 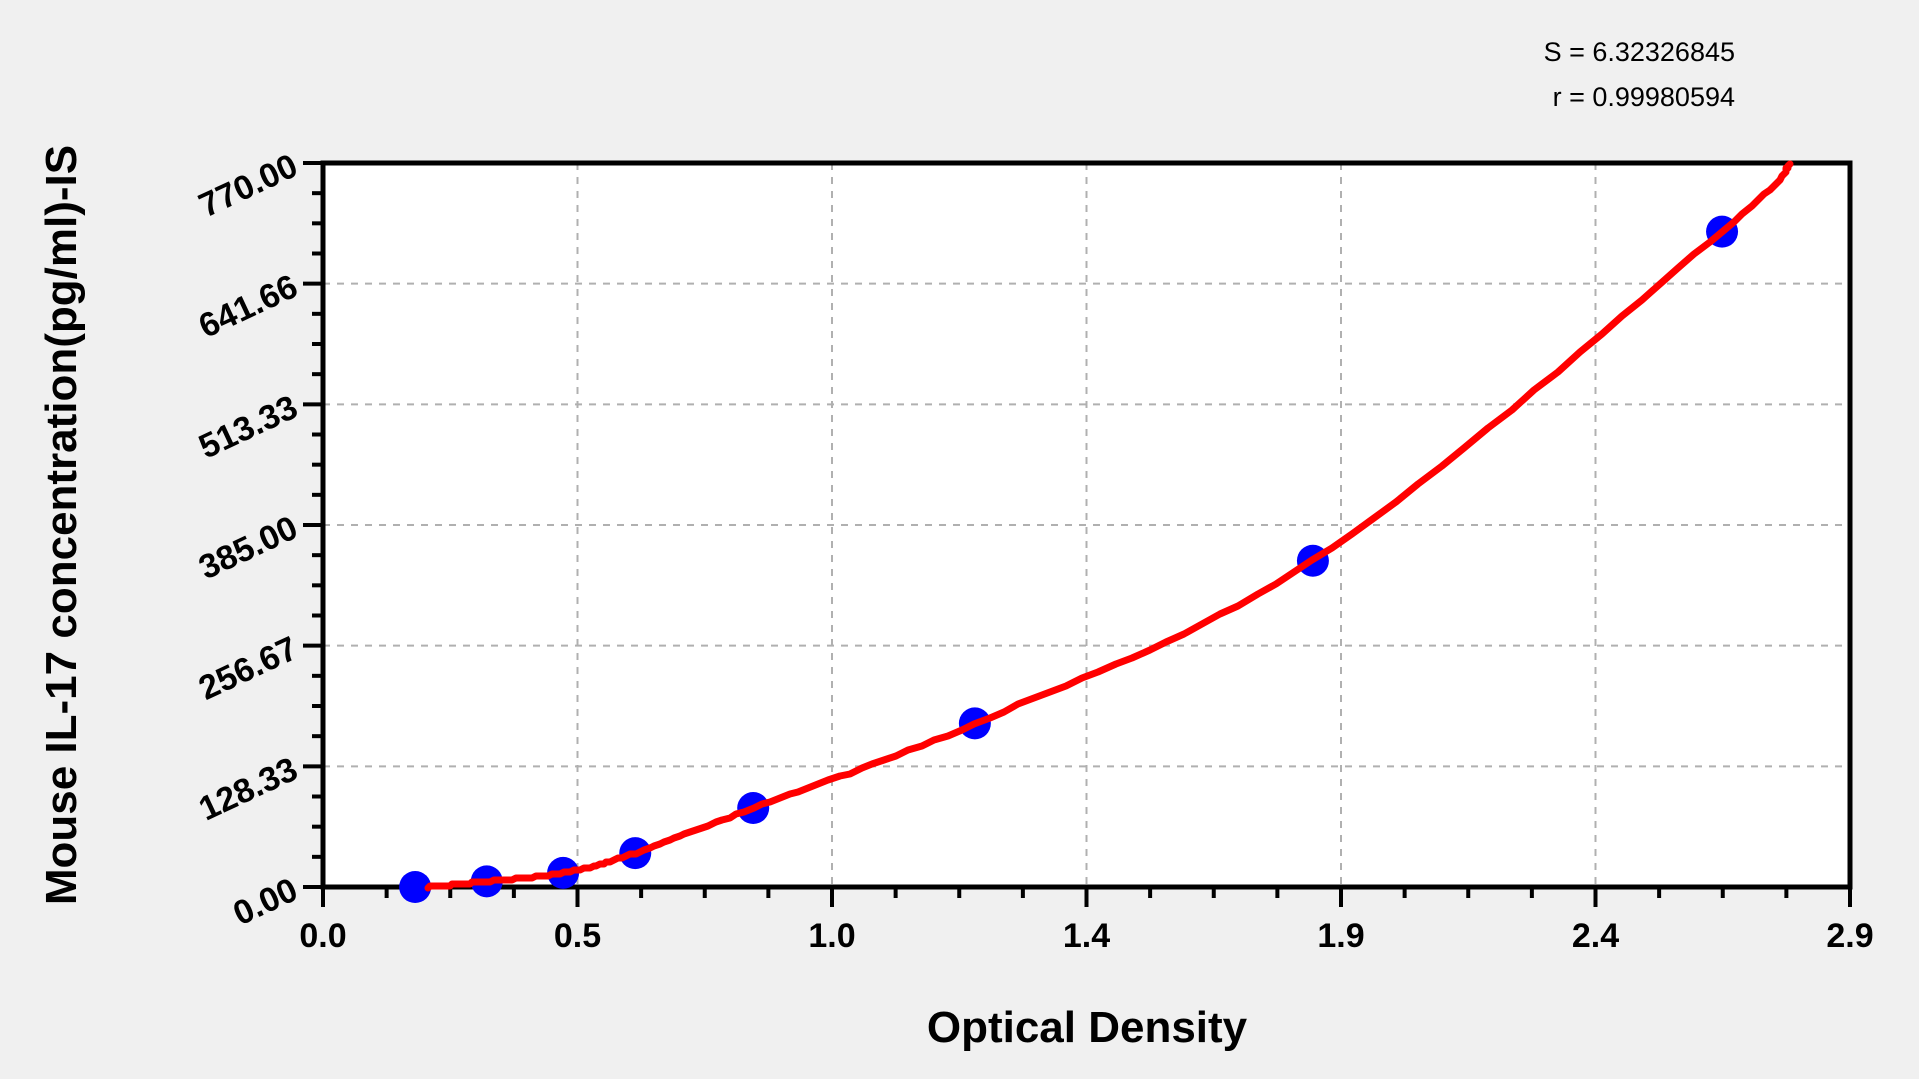 What do you see at coordinates (248, 186) in the screenshot?
I see `y-tick-label: 770.00` at bounding box center [248, 186].